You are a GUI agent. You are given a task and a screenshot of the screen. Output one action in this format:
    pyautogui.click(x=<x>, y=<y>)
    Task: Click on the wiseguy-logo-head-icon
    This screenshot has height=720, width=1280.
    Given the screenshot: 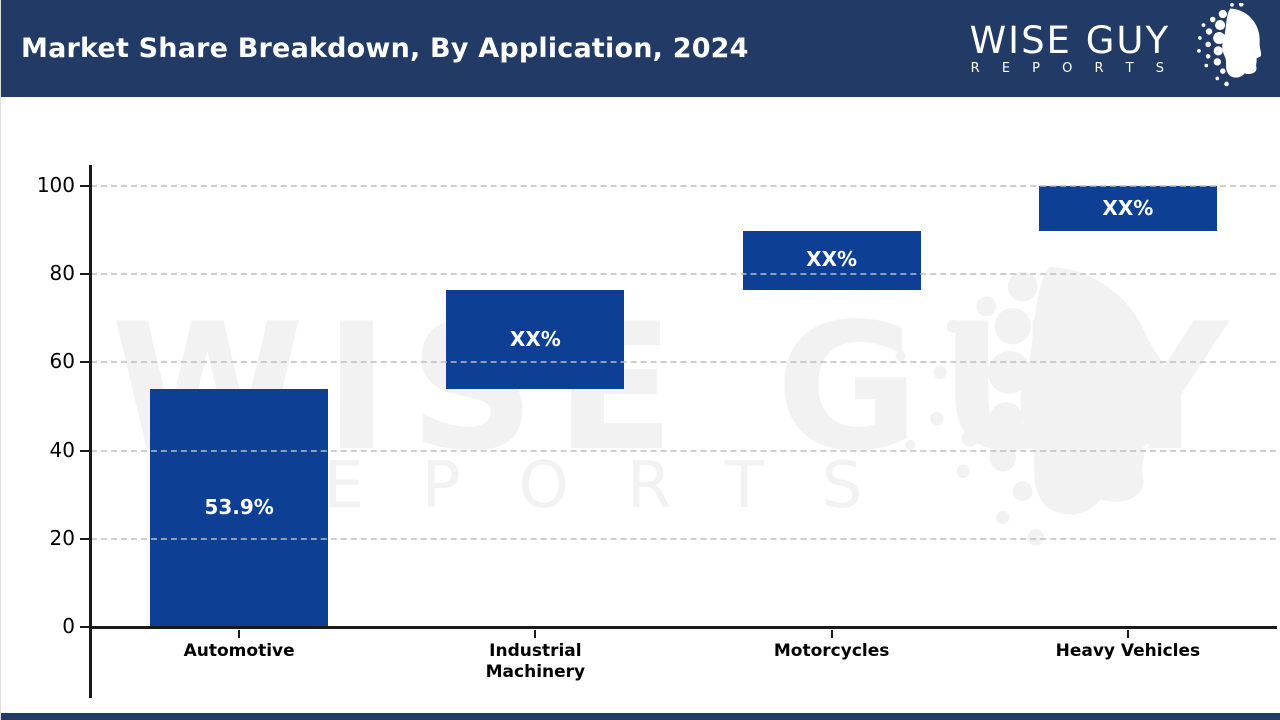 What is the action you would take?
    pyautogui.click(x=1221, y=48)
    